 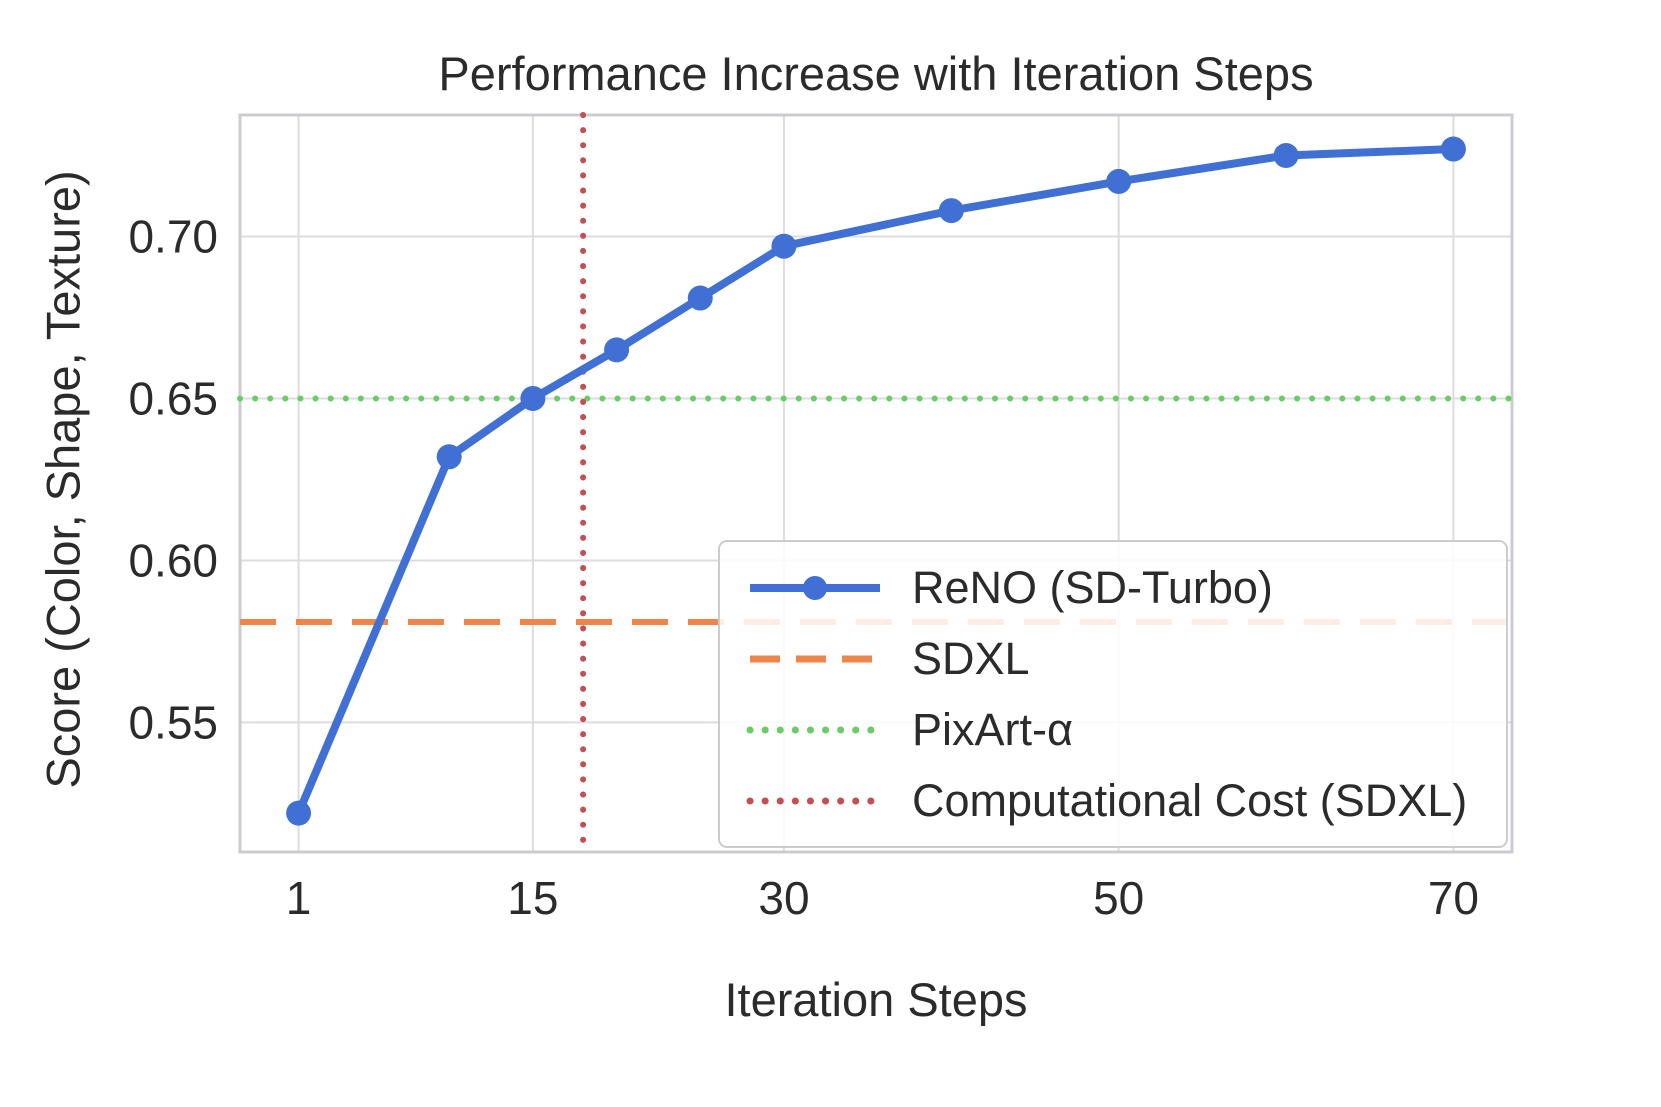 I want to click on legend-item: PixArt-α, so click(x=1113, y=730).